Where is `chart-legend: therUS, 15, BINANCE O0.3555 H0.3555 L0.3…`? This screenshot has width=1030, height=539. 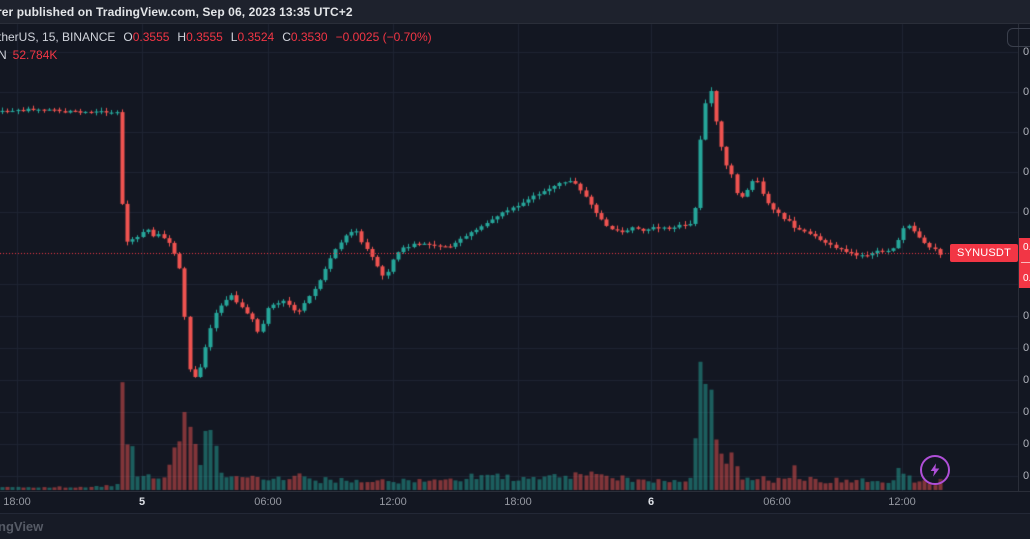 chart-legend: therUS, 15, BINANCE O0.3555 H0.3555 L0.3… is located at coordinates (216, 46).